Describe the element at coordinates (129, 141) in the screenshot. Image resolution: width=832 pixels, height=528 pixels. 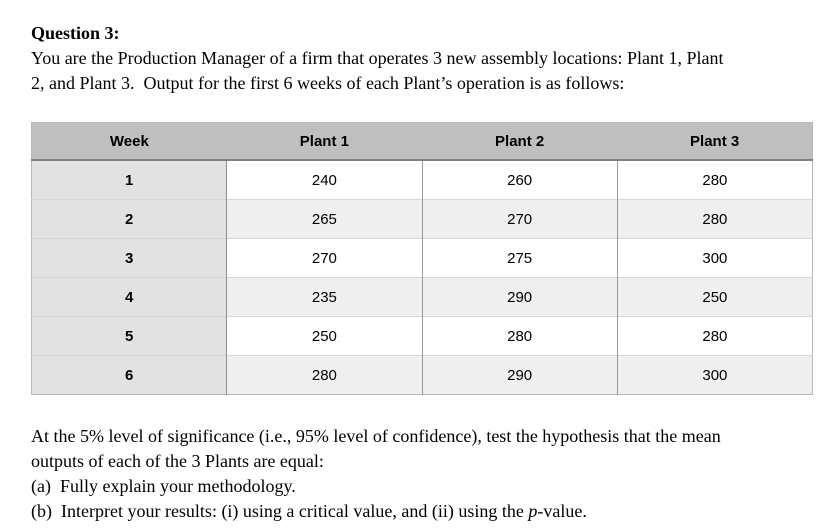
I see `column-header-week: Week` at that location.